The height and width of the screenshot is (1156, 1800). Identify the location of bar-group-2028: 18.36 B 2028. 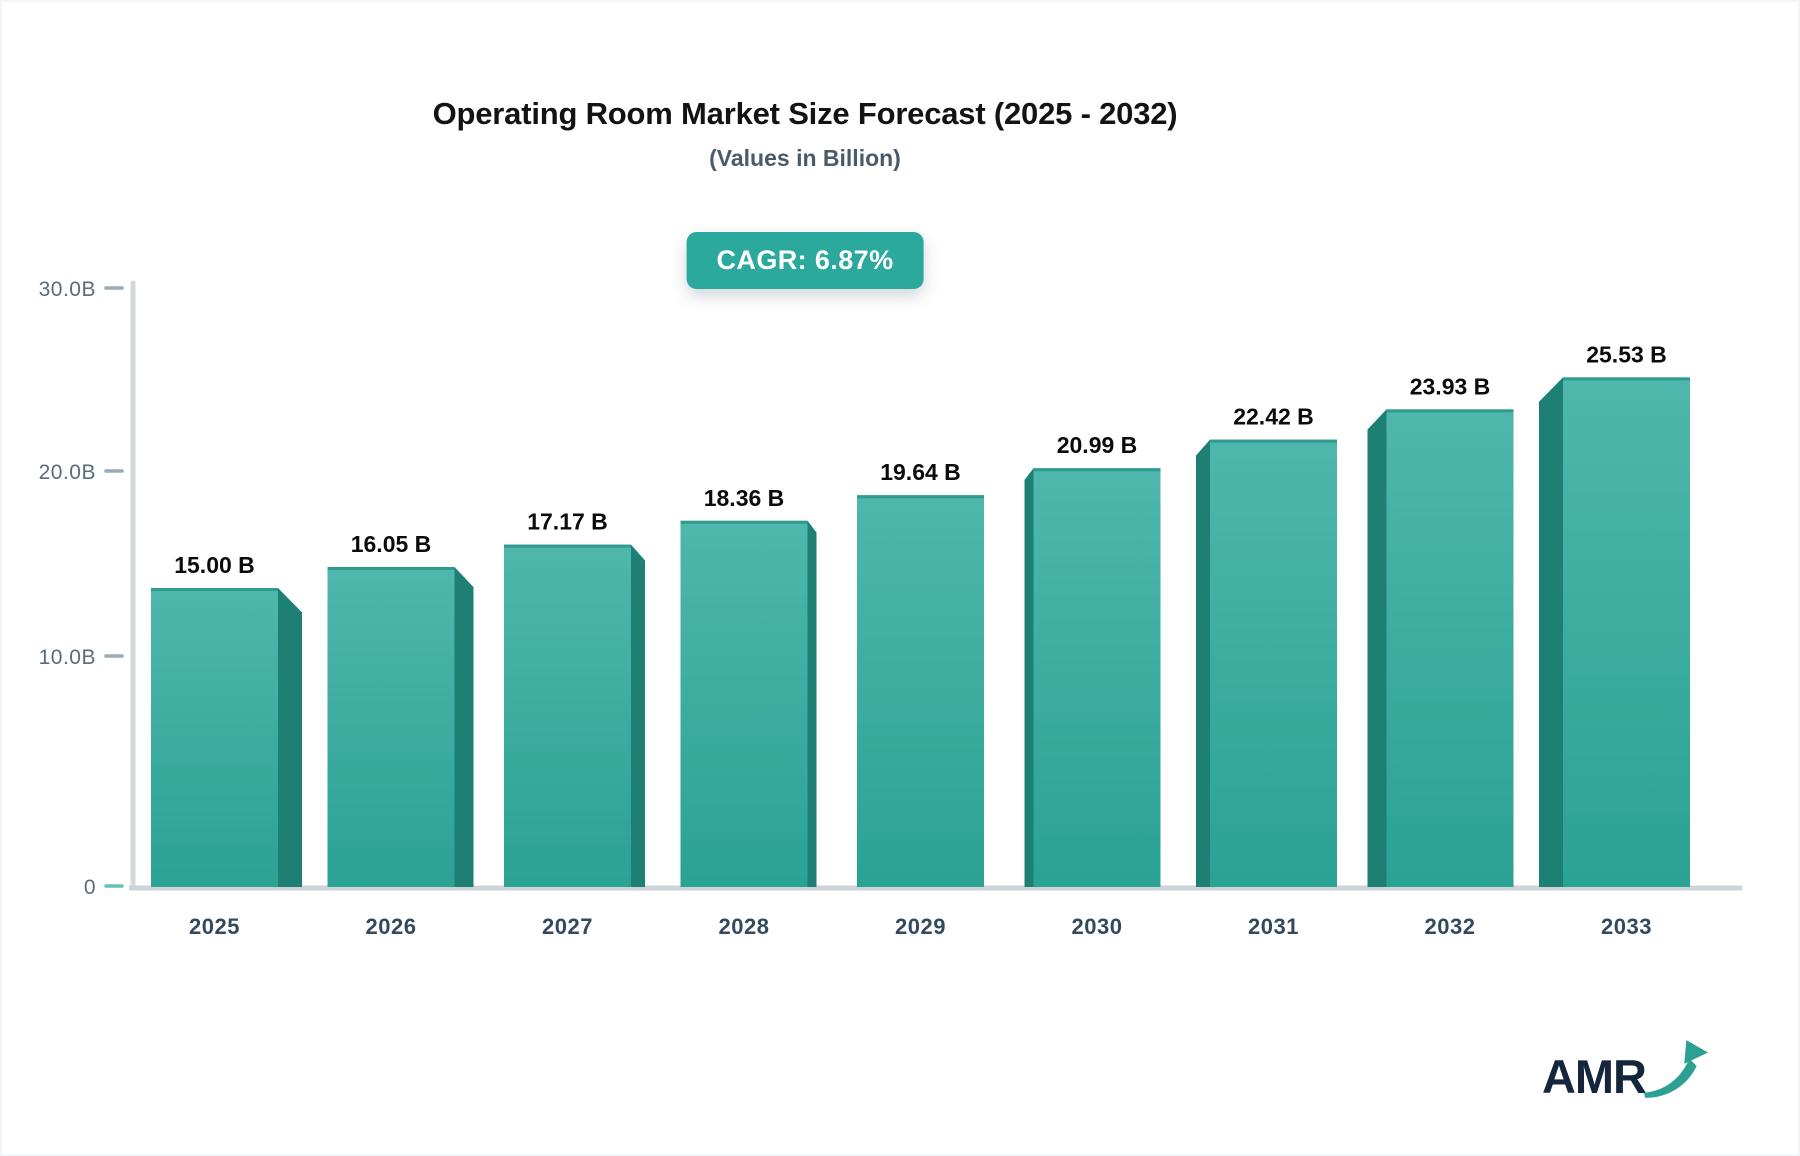
(748, 712).